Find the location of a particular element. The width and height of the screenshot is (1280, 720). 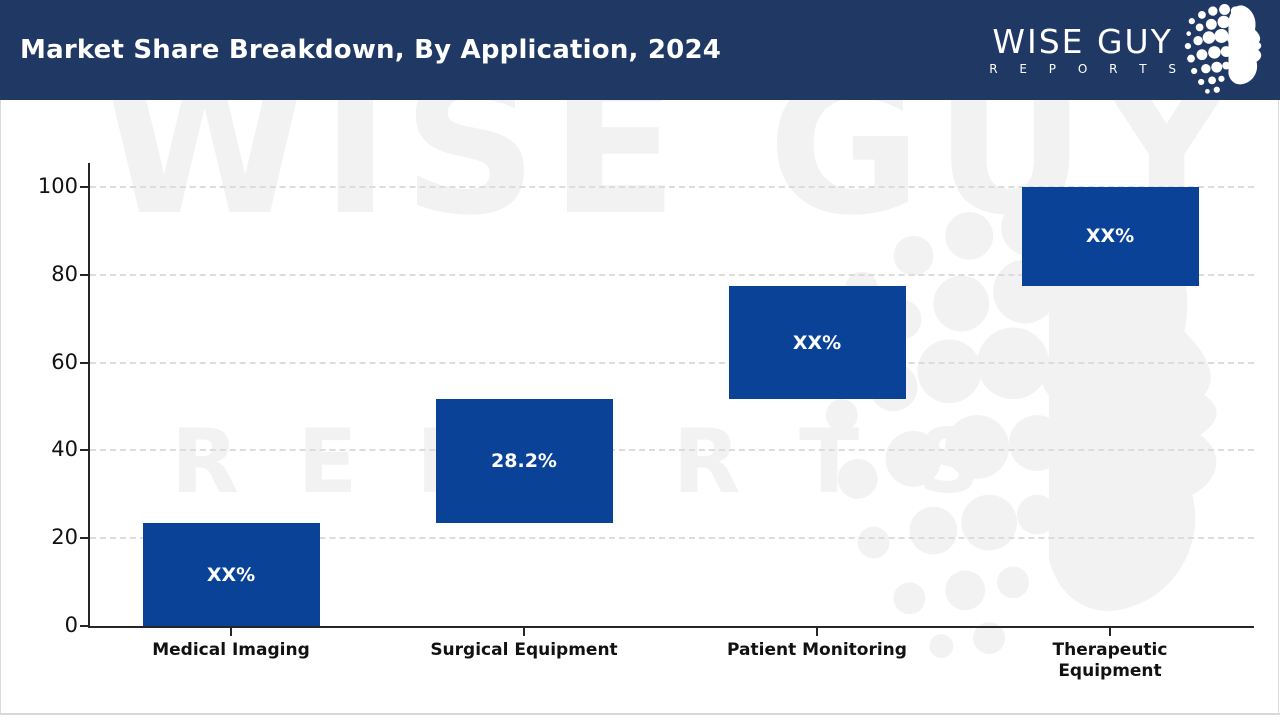

bar-therapeutic-equipment: XX% is located at coordinates (1110, 236).